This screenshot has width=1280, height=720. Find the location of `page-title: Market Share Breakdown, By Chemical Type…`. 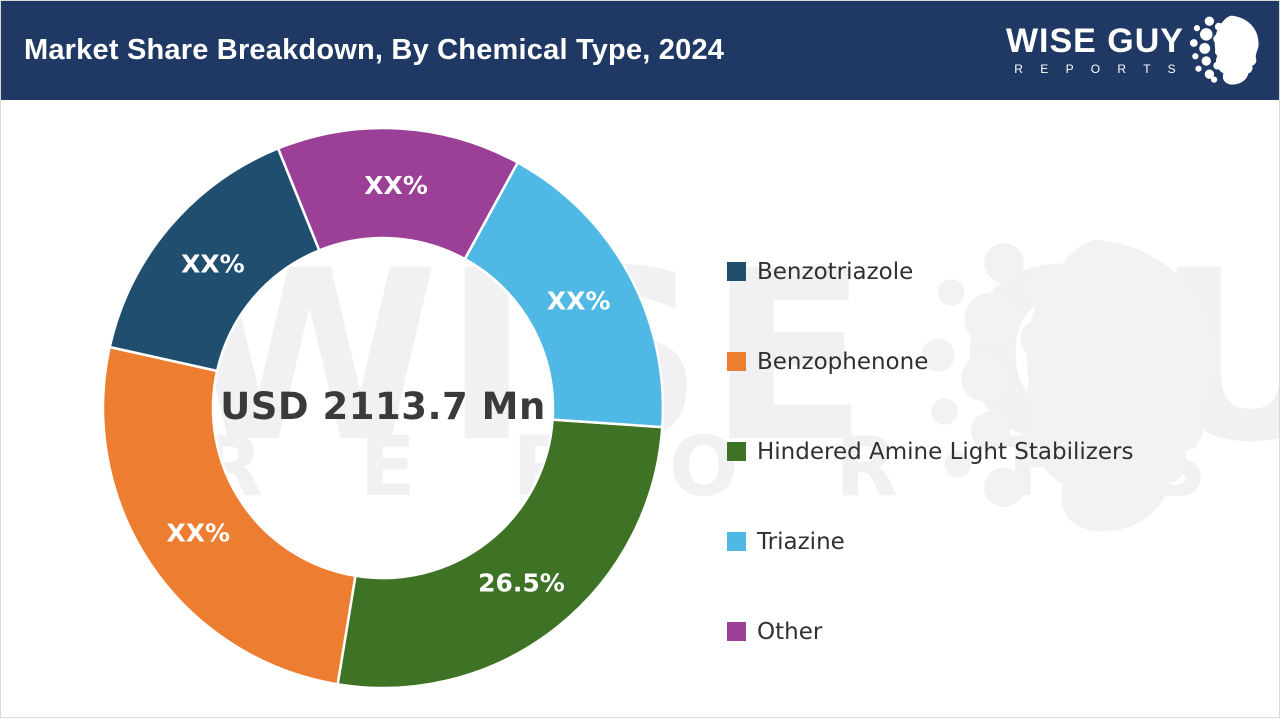

page-title: Market Share Breakdown, By Chemical Type… is located at coordinates (374, 49).